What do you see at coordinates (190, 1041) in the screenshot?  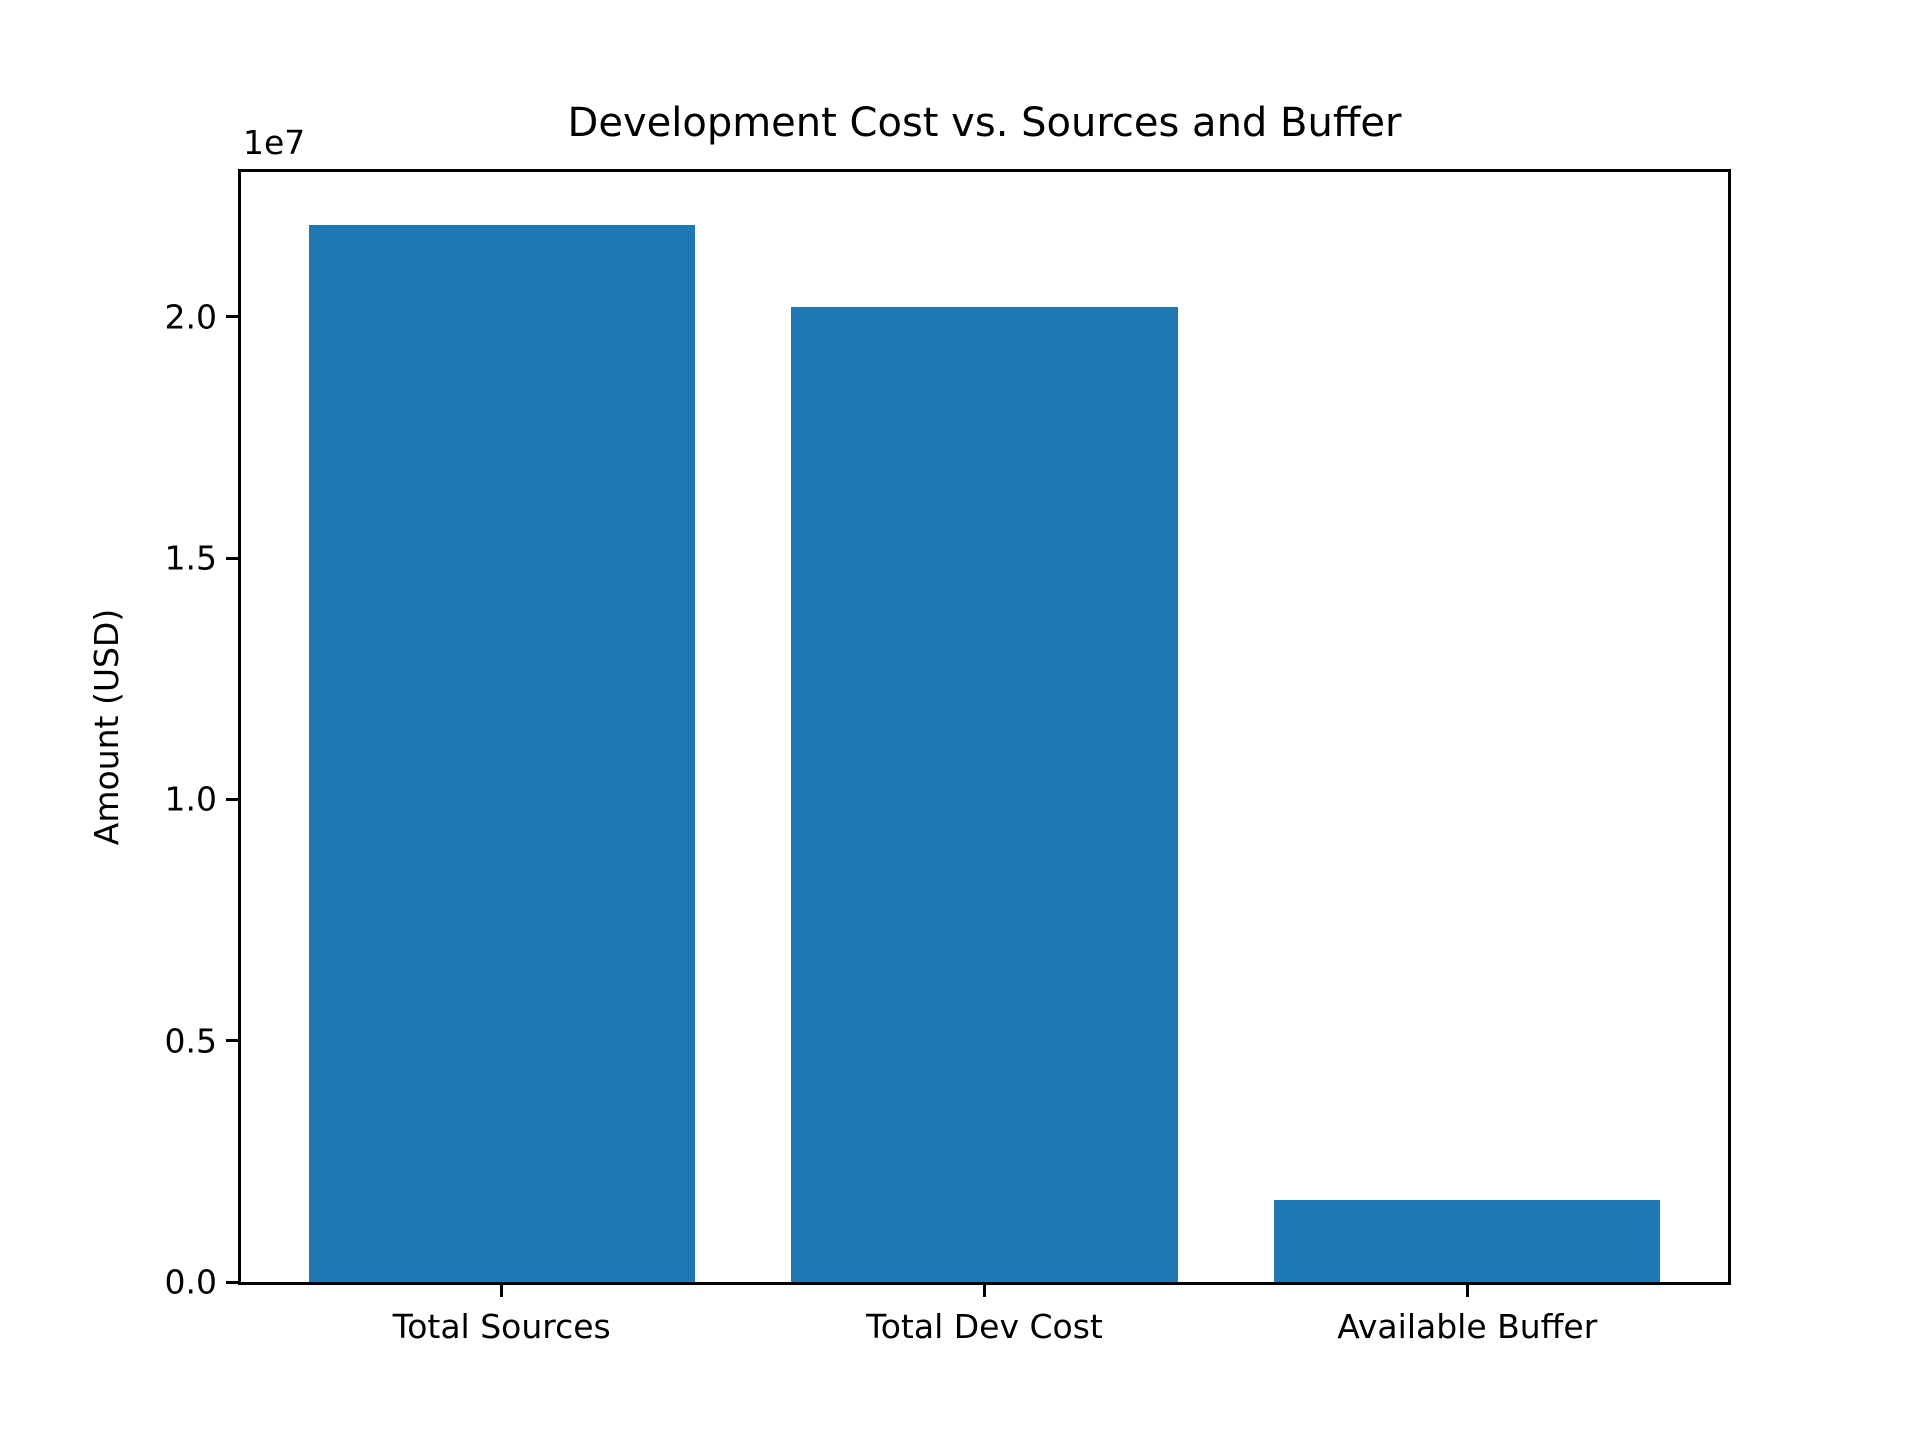 I see `y-tick-label-0.5: 0.5` at bounding box center [190, 1041].